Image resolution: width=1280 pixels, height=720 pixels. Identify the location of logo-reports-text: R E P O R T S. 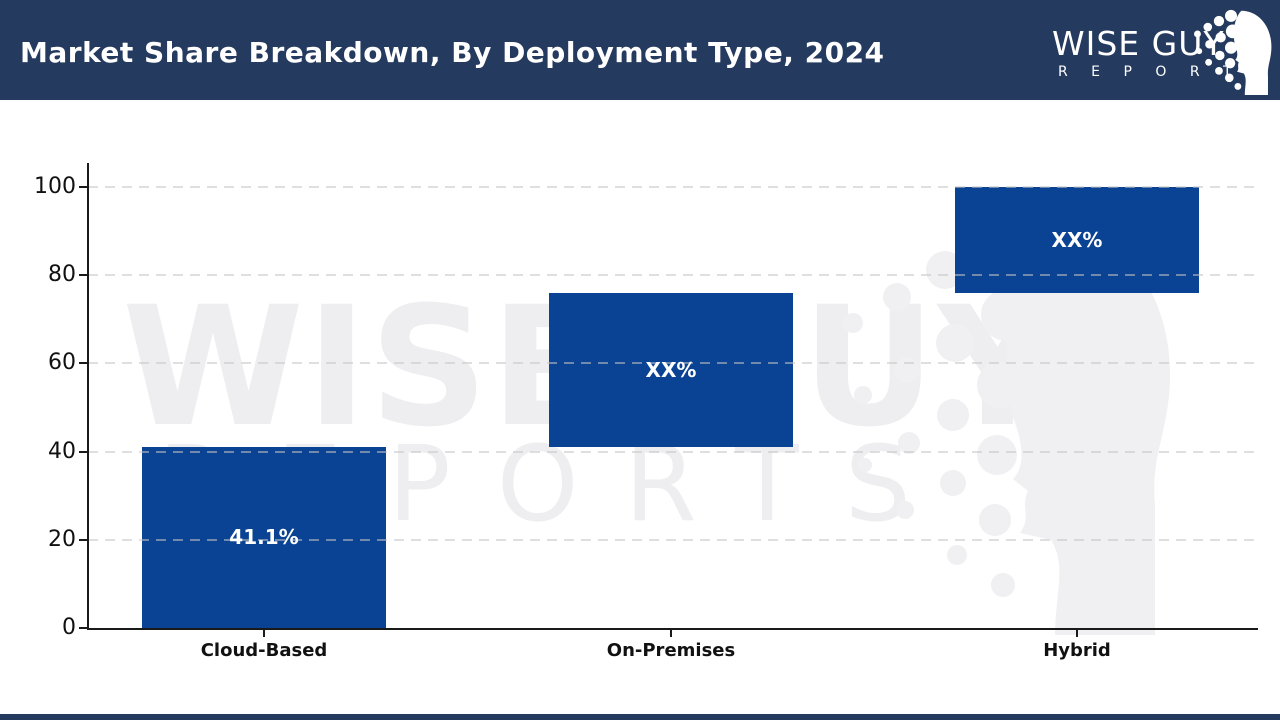
(1166, 72).